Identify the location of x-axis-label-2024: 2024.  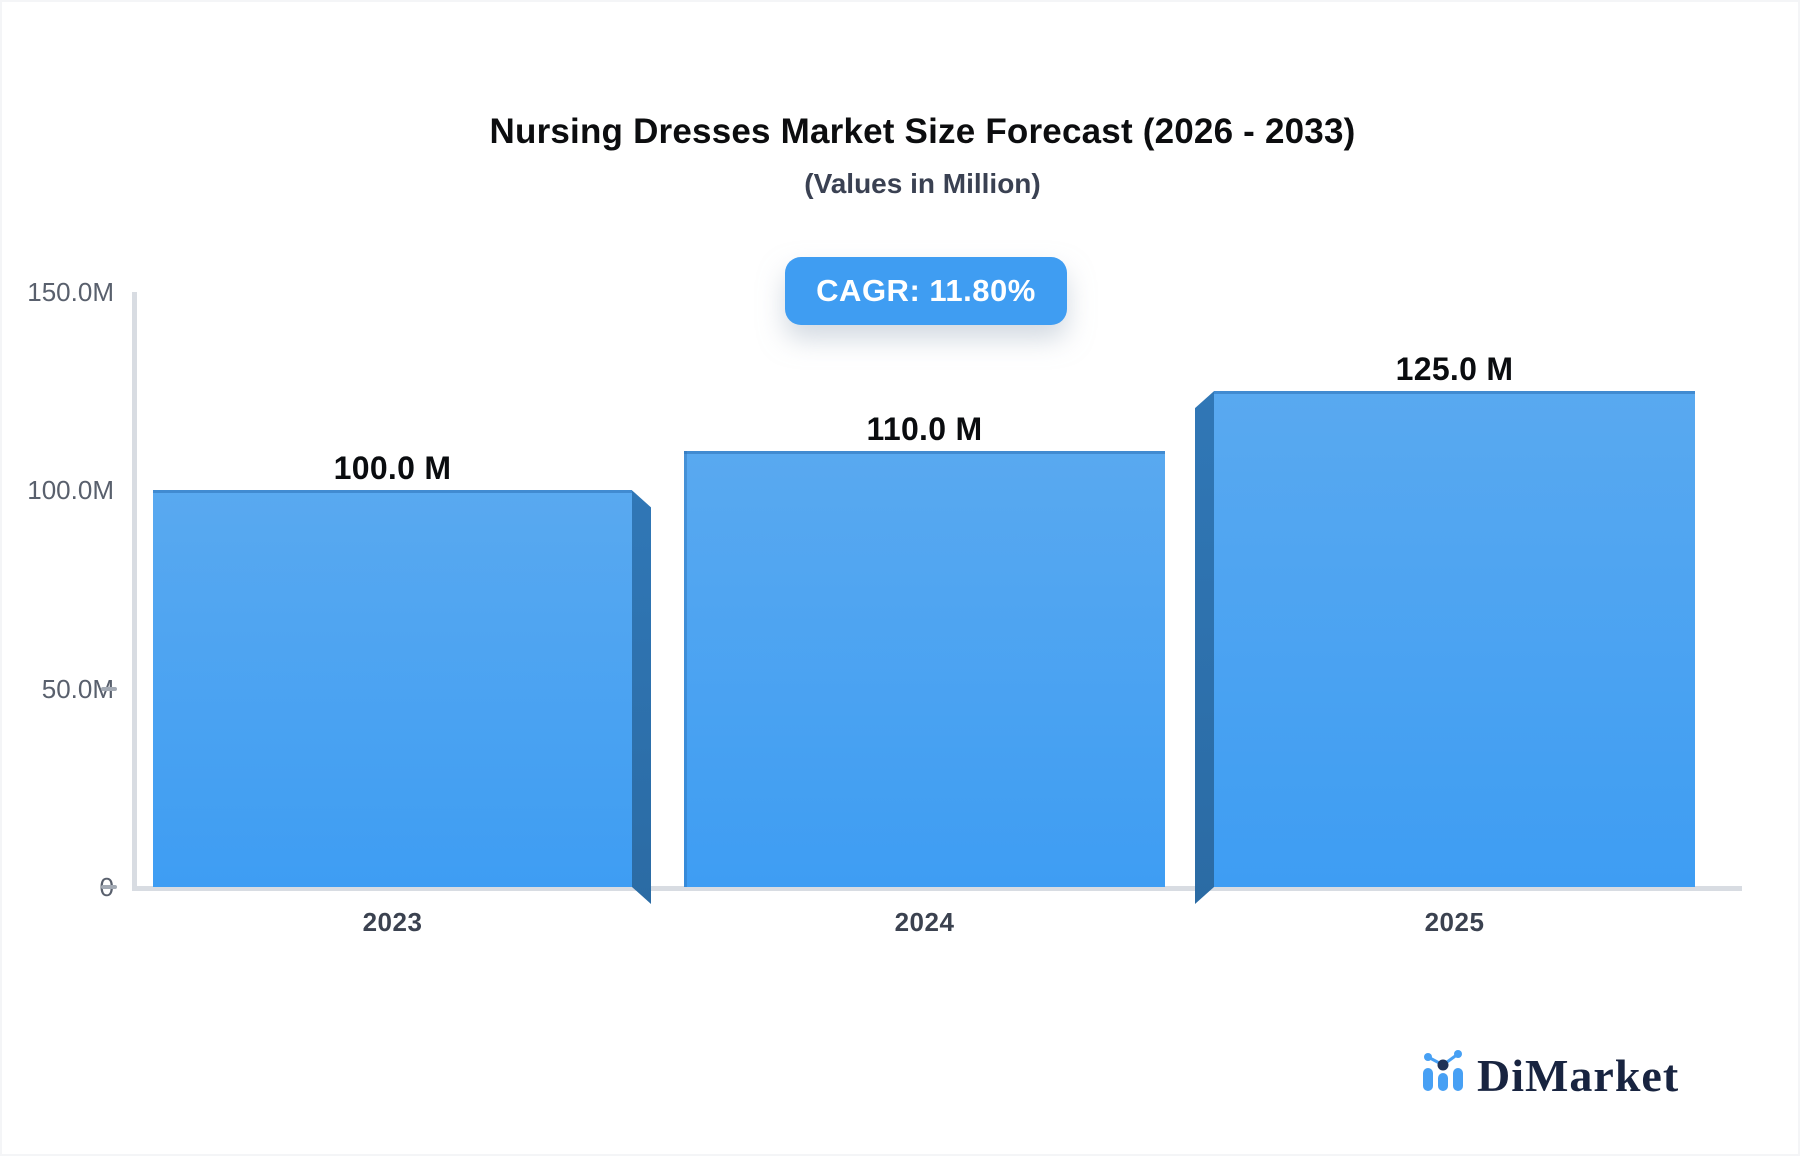
(924, 922).